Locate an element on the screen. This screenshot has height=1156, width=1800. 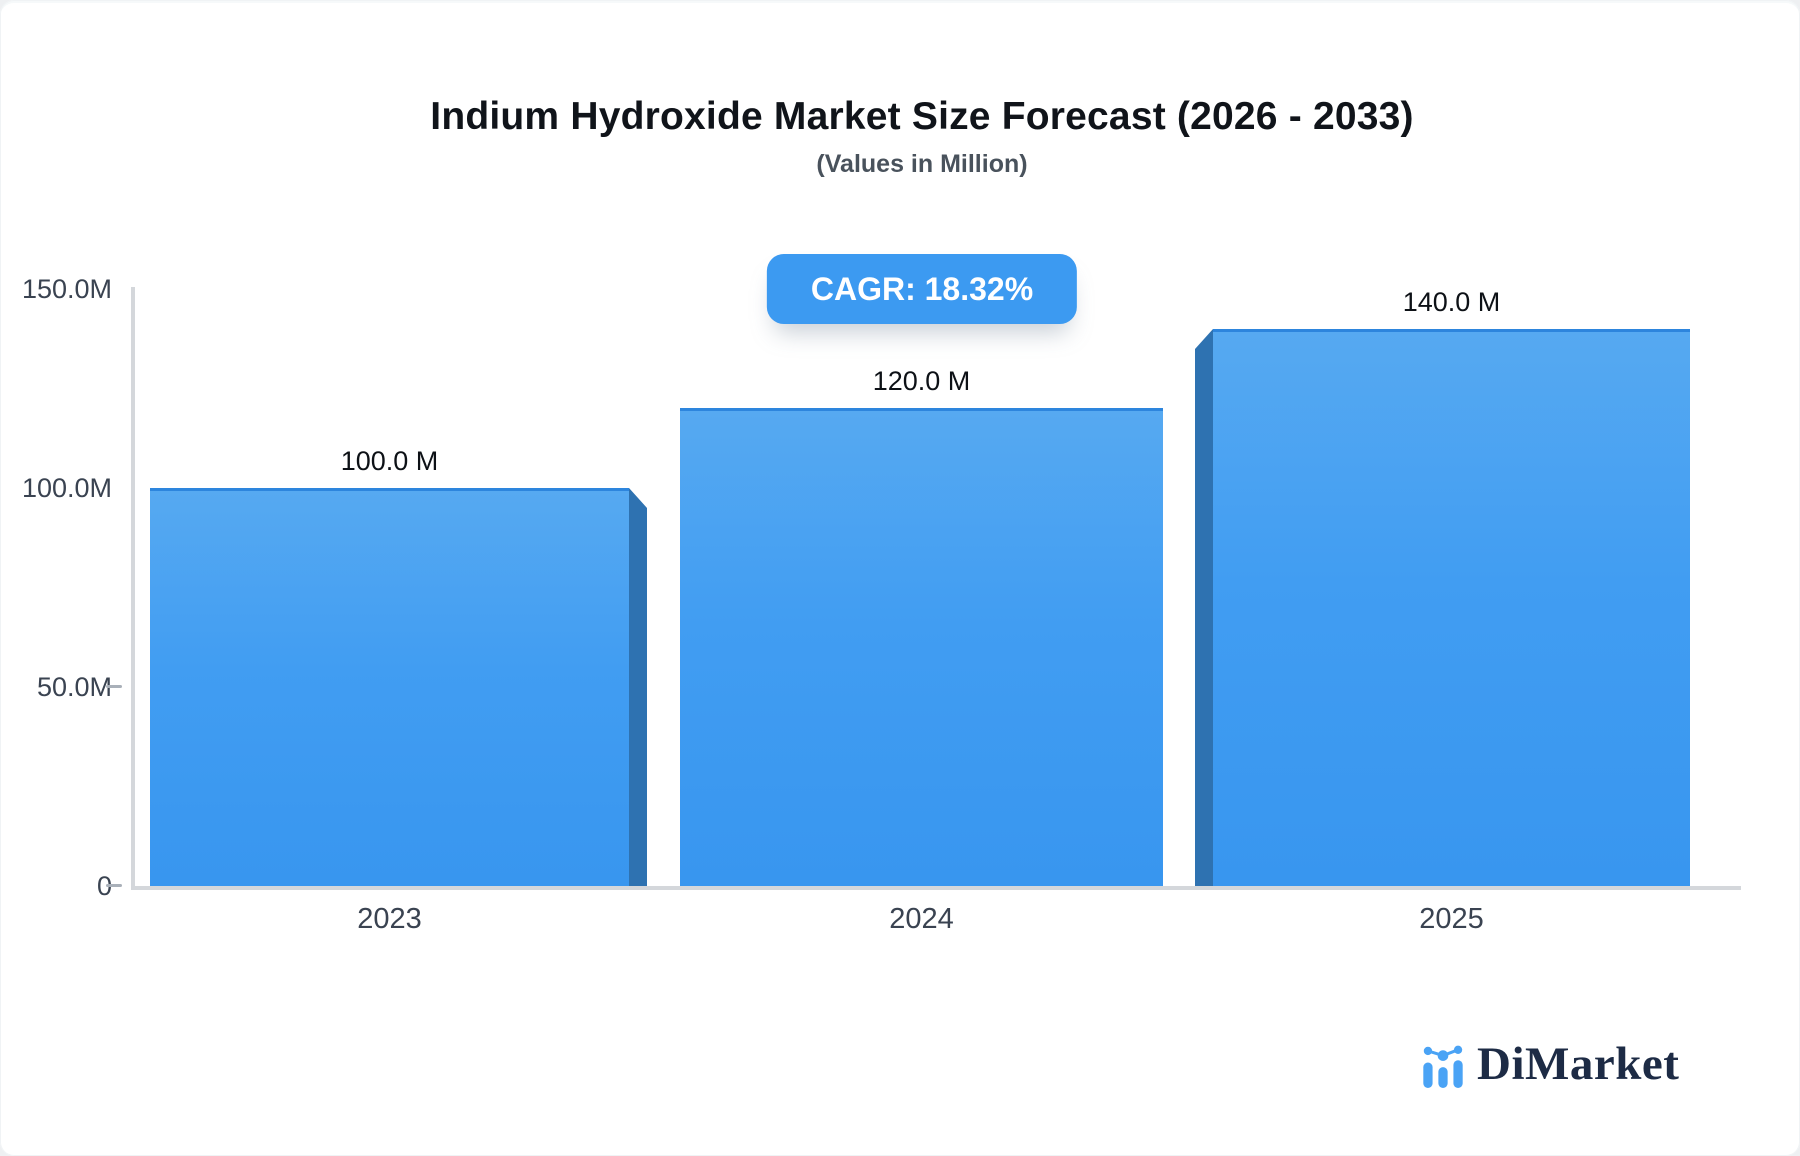
chart-subtitle: (Values in Million) is located at coordinates (922, 164).